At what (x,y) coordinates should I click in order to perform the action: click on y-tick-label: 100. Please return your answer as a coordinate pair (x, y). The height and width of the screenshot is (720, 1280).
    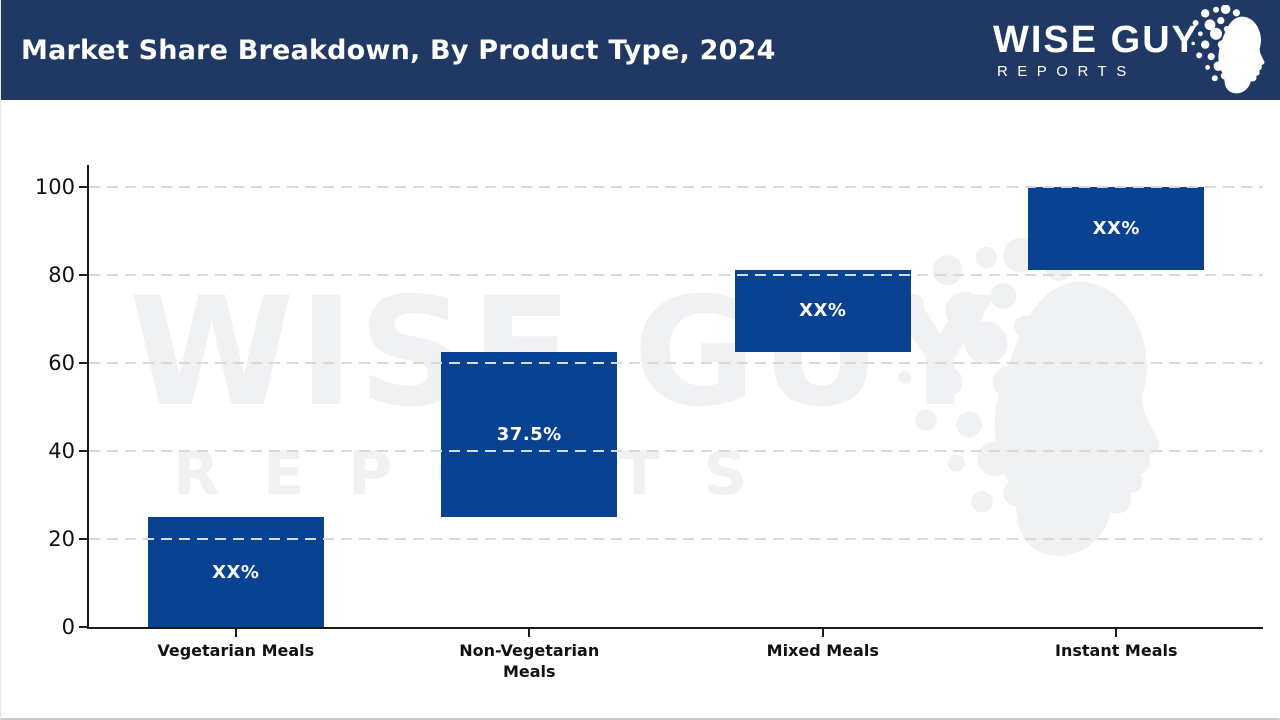
    Looking at the image, I should click on (54, 187).